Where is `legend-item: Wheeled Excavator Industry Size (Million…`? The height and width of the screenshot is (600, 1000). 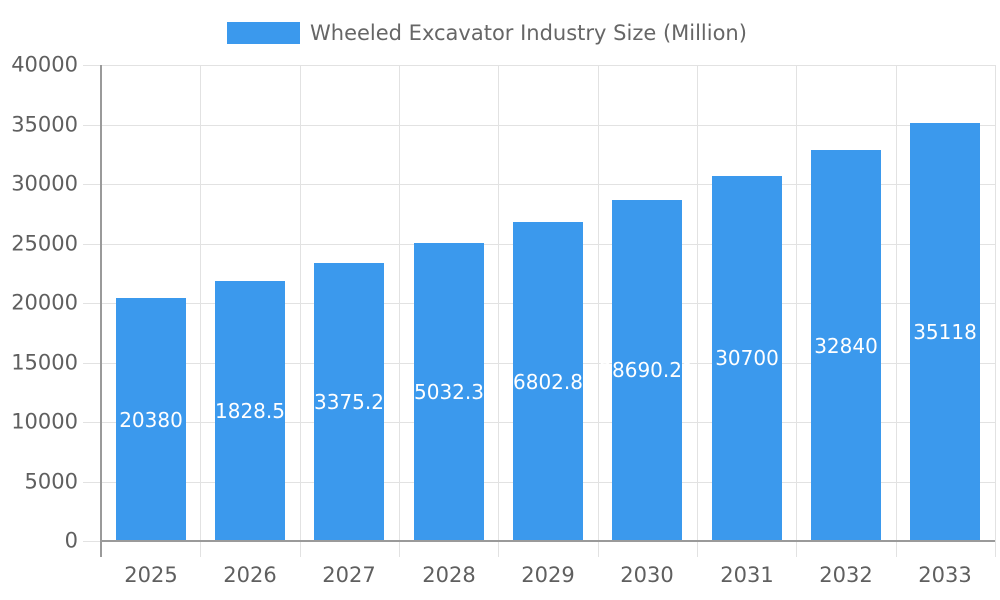 legend-item: Wheeled Excavator Industry Size (Million… is located at coordinates (487, 33).